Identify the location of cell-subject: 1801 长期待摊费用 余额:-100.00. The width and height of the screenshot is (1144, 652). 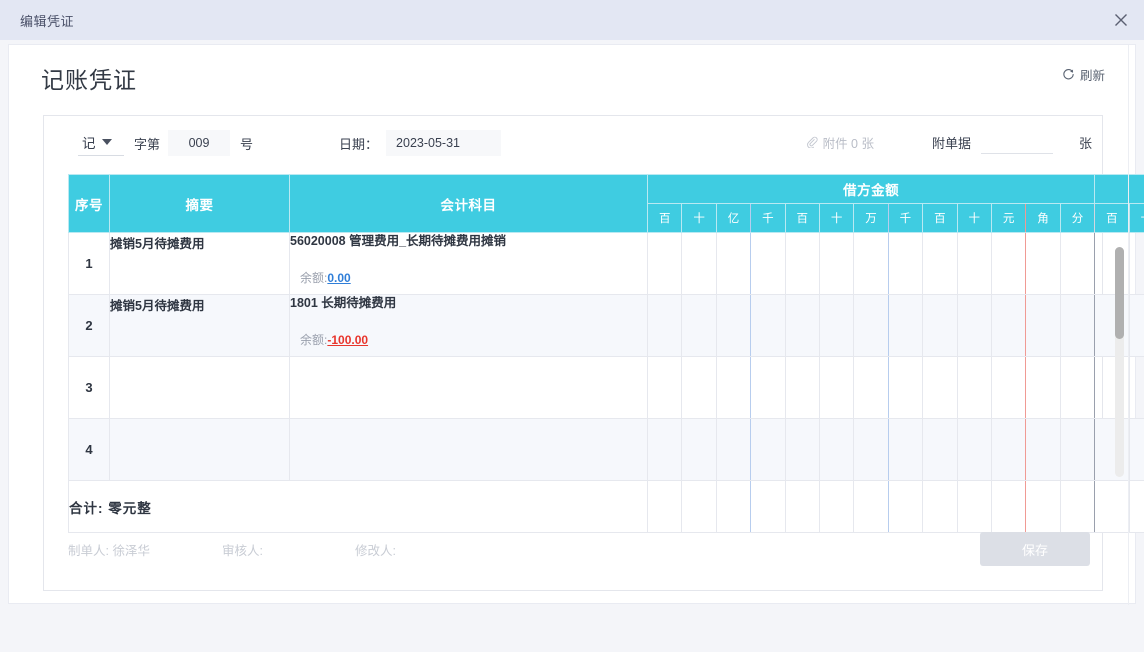
(468, 325).